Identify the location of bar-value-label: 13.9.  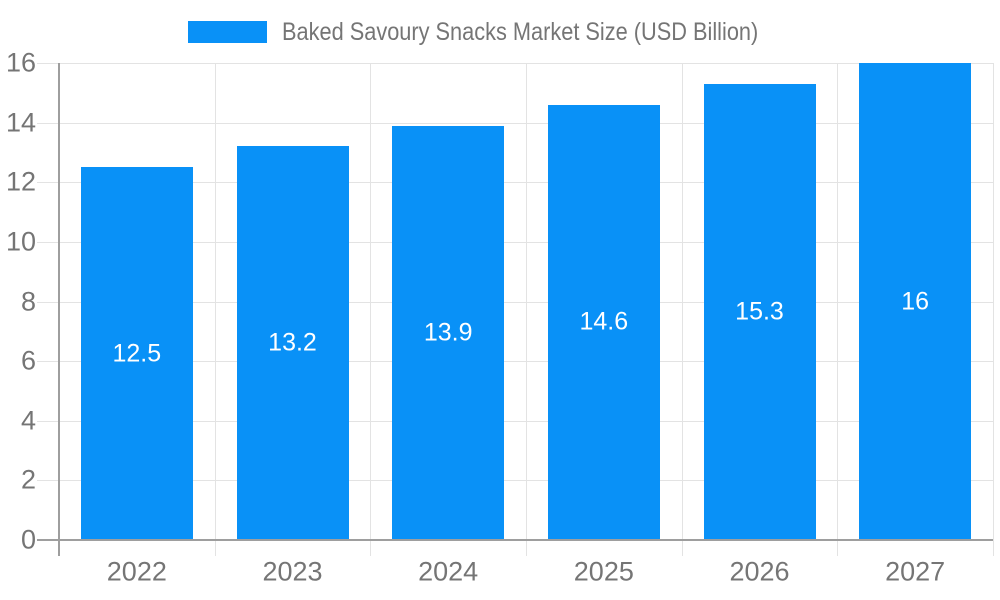
(448, 332).